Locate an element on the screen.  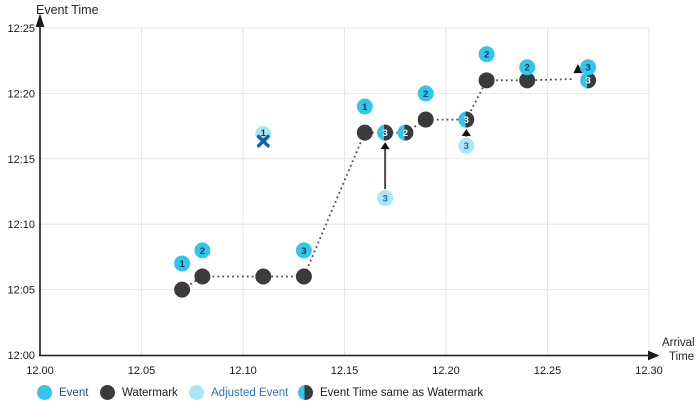
y-tick-label: 12:00 is located at coordinates (21, 356).